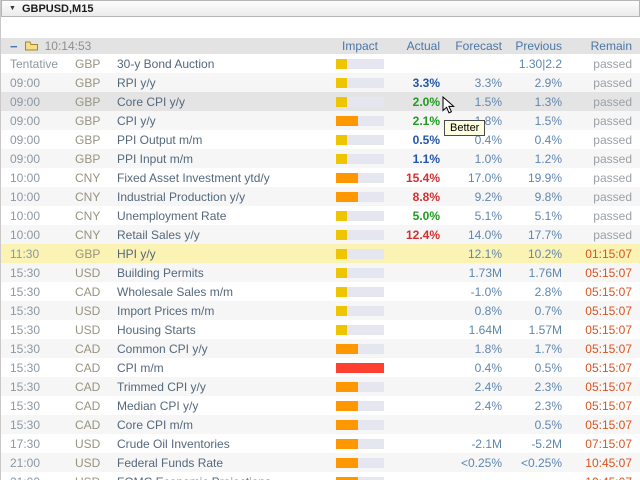  What do you see at coordinates (166, 46) in the screenshot?
I see `calendar-controls: − 10:14:53` at bounding box center [166, 46].